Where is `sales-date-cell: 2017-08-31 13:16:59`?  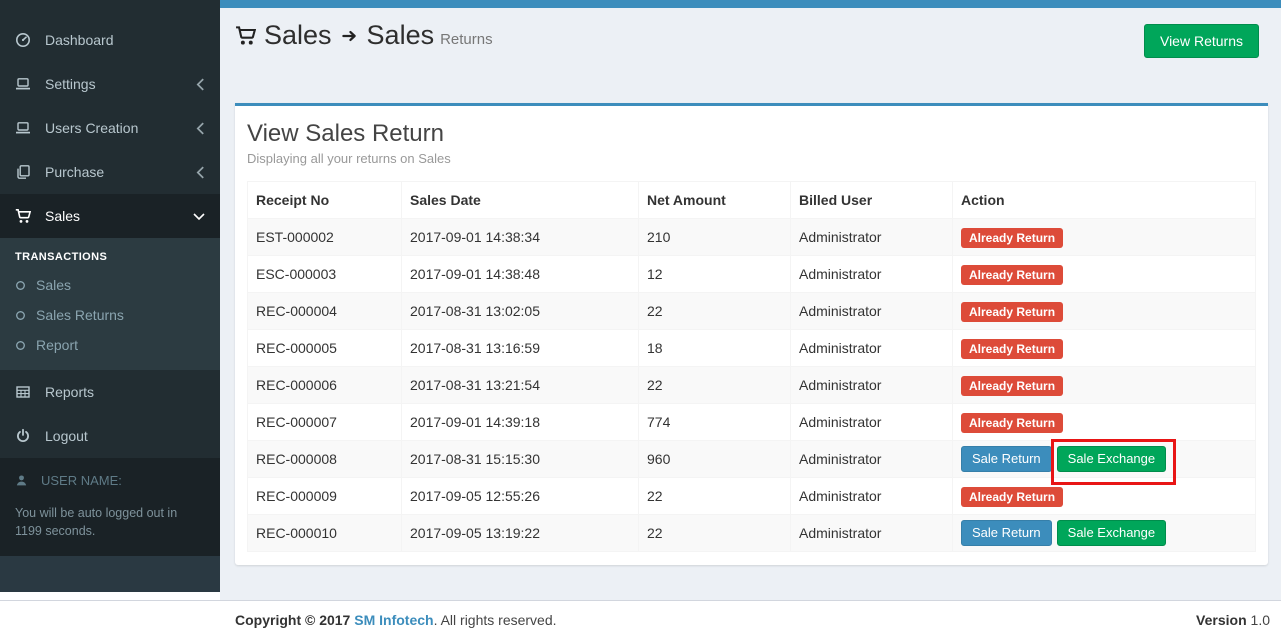 sales-date-cell: 2017-08-31 13:16:59 is located at coordinates (520, 348).